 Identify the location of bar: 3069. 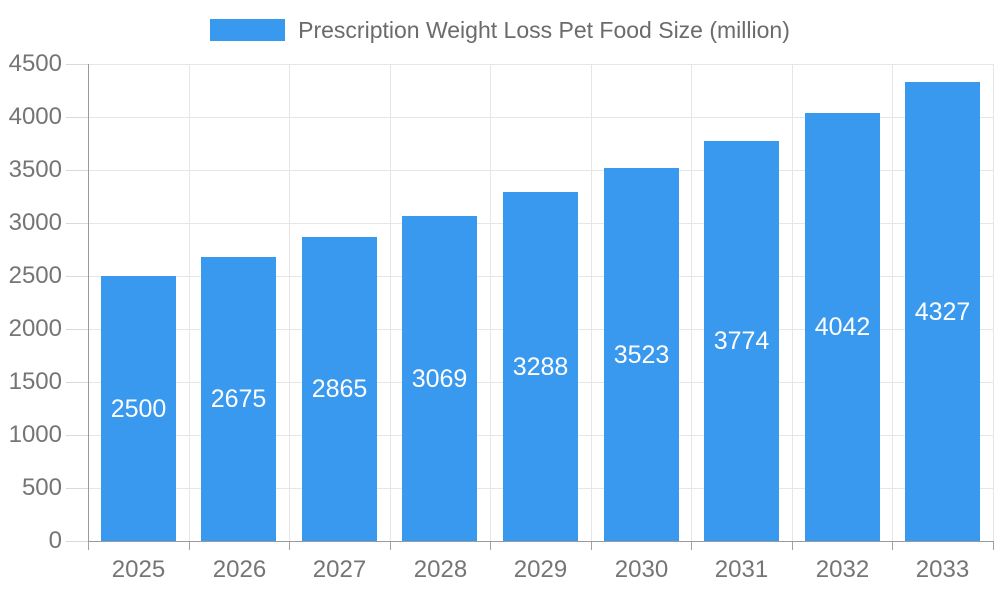
(439, 378).